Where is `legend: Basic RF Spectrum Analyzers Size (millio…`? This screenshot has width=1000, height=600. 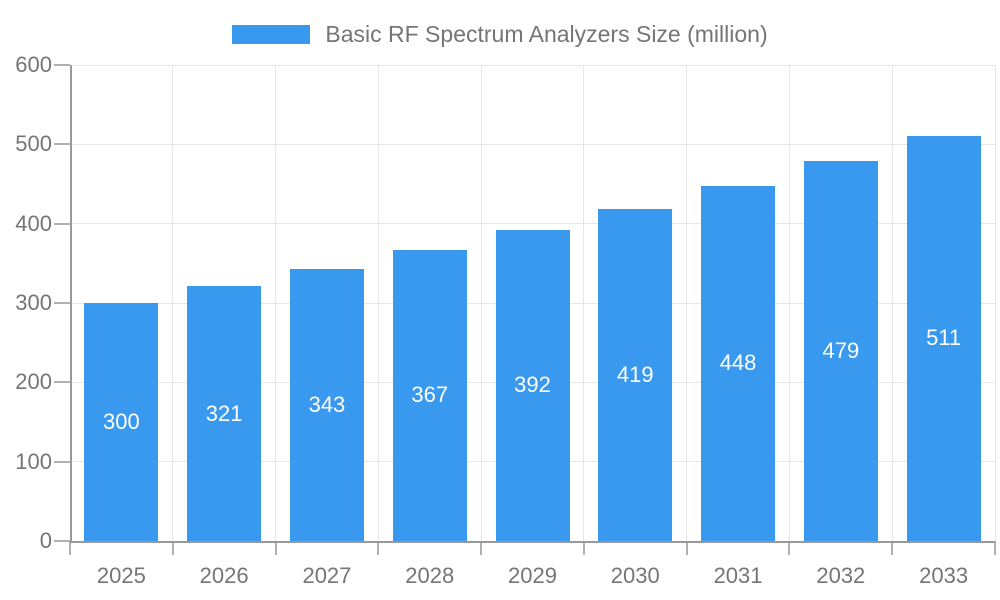 legend: Basic RF Spectrum Analyzers Size (millio… is located at coordinates (500, 34).